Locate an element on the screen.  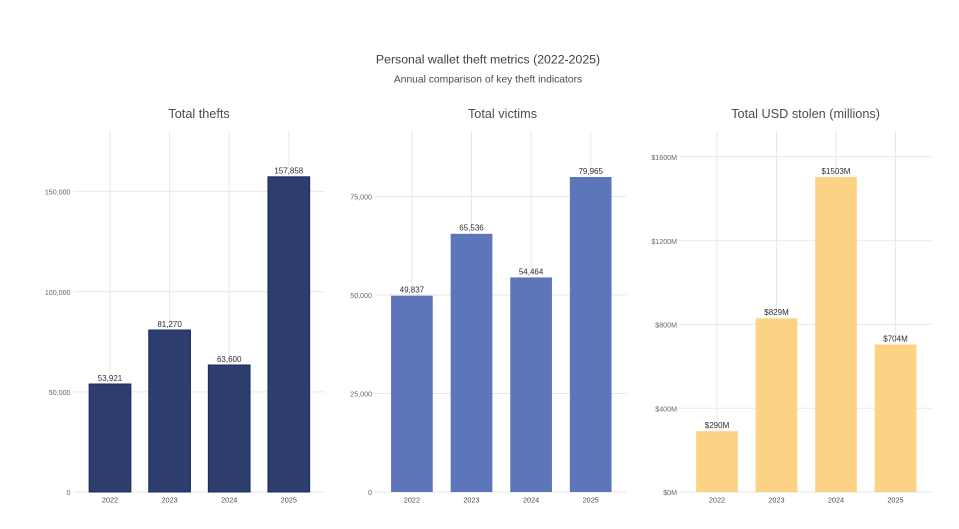
svg-text: 79,965 is located at coordinates (590, 171).